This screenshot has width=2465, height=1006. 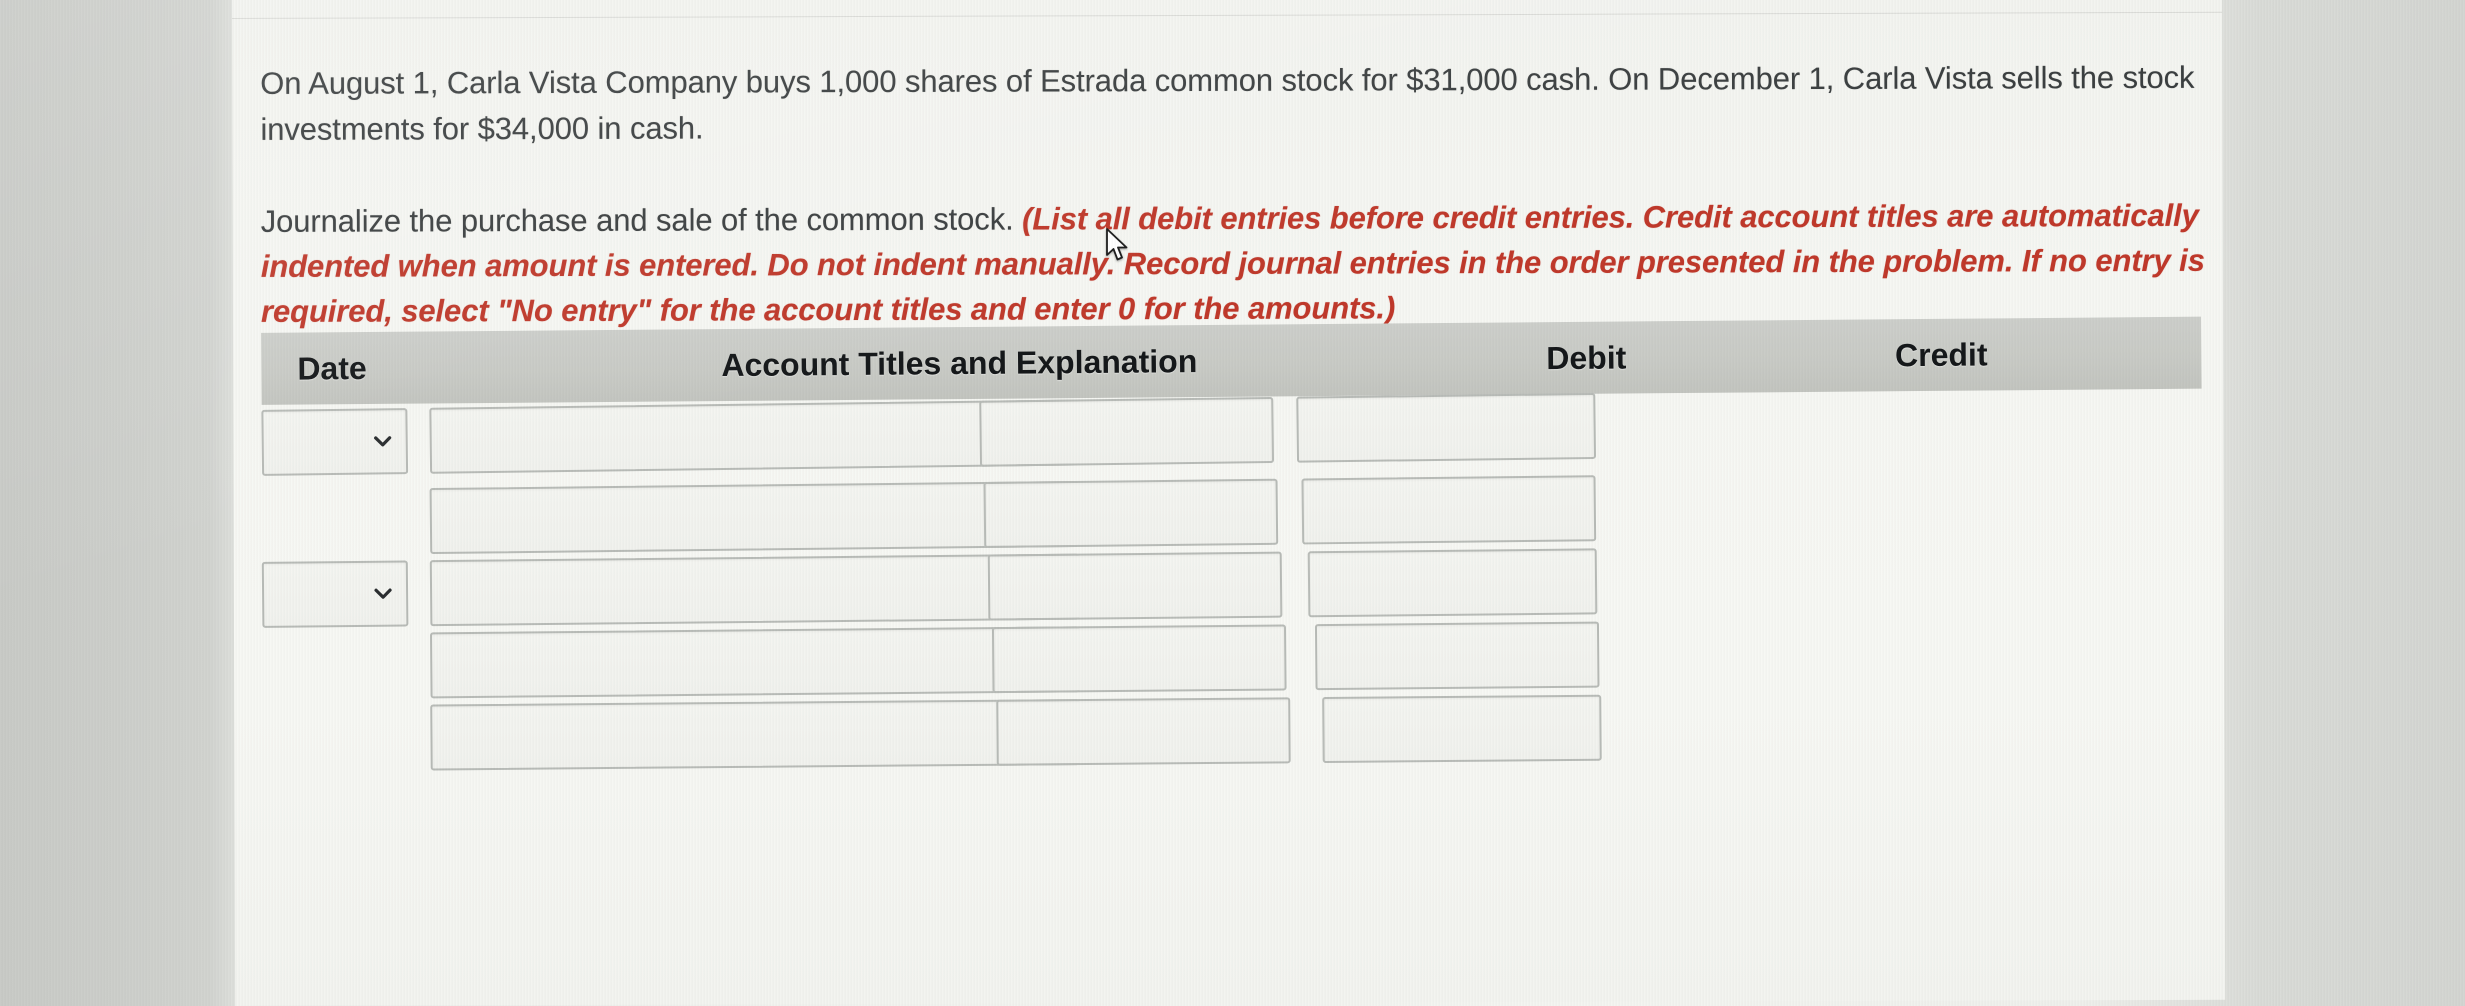 I want to click on column-header-date: Date, so click(x=332, y=368).